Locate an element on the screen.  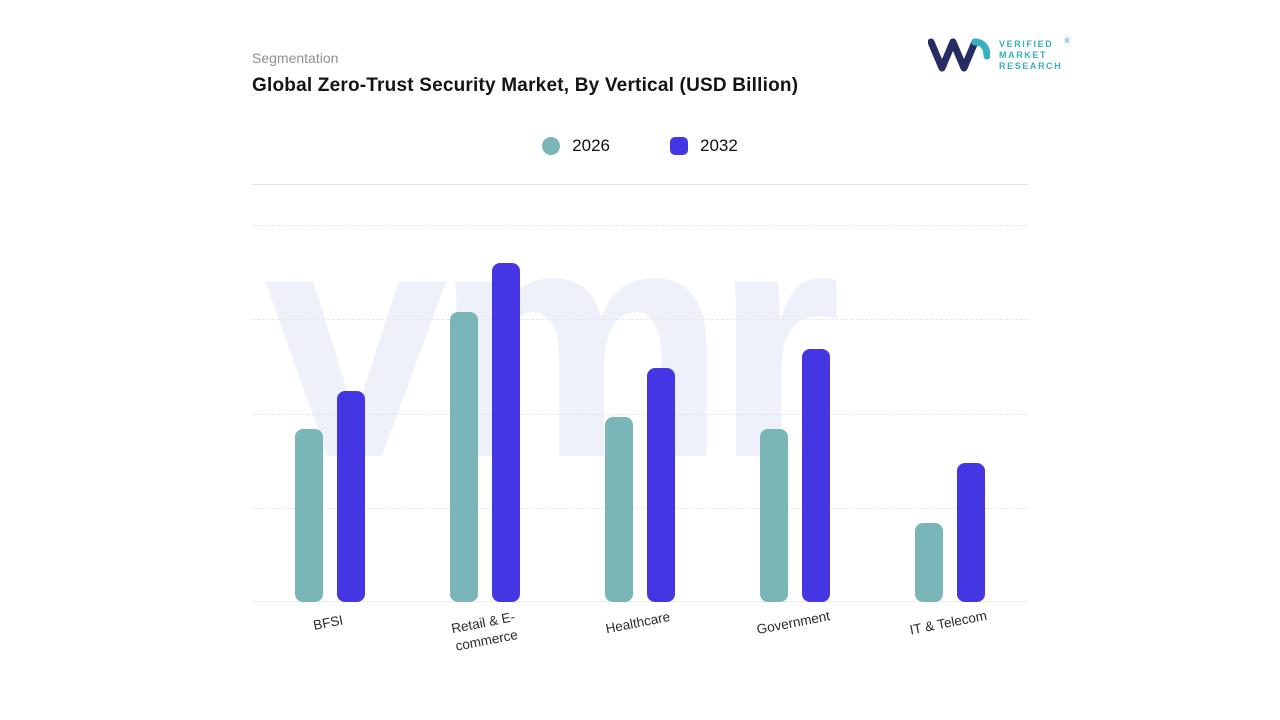
legend-item-2026: 2026 is located at coordinates (576, 146).